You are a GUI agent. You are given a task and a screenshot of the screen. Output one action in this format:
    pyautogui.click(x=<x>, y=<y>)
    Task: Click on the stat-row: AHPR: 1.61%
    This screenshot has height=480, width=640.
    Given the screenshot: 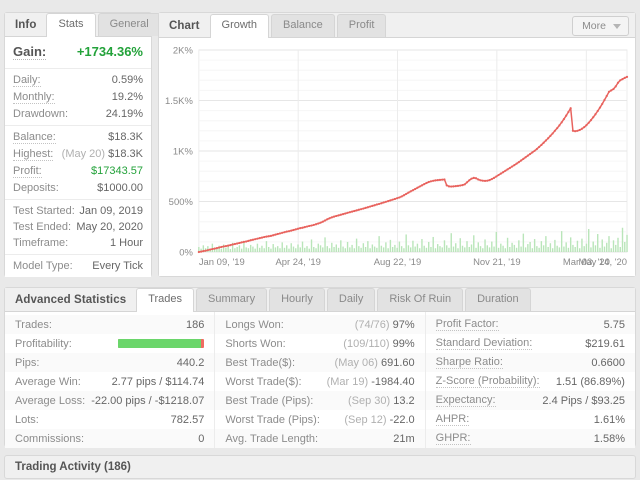 What is the action you would take?
    pyautogui.click(x=530, y=419)
    